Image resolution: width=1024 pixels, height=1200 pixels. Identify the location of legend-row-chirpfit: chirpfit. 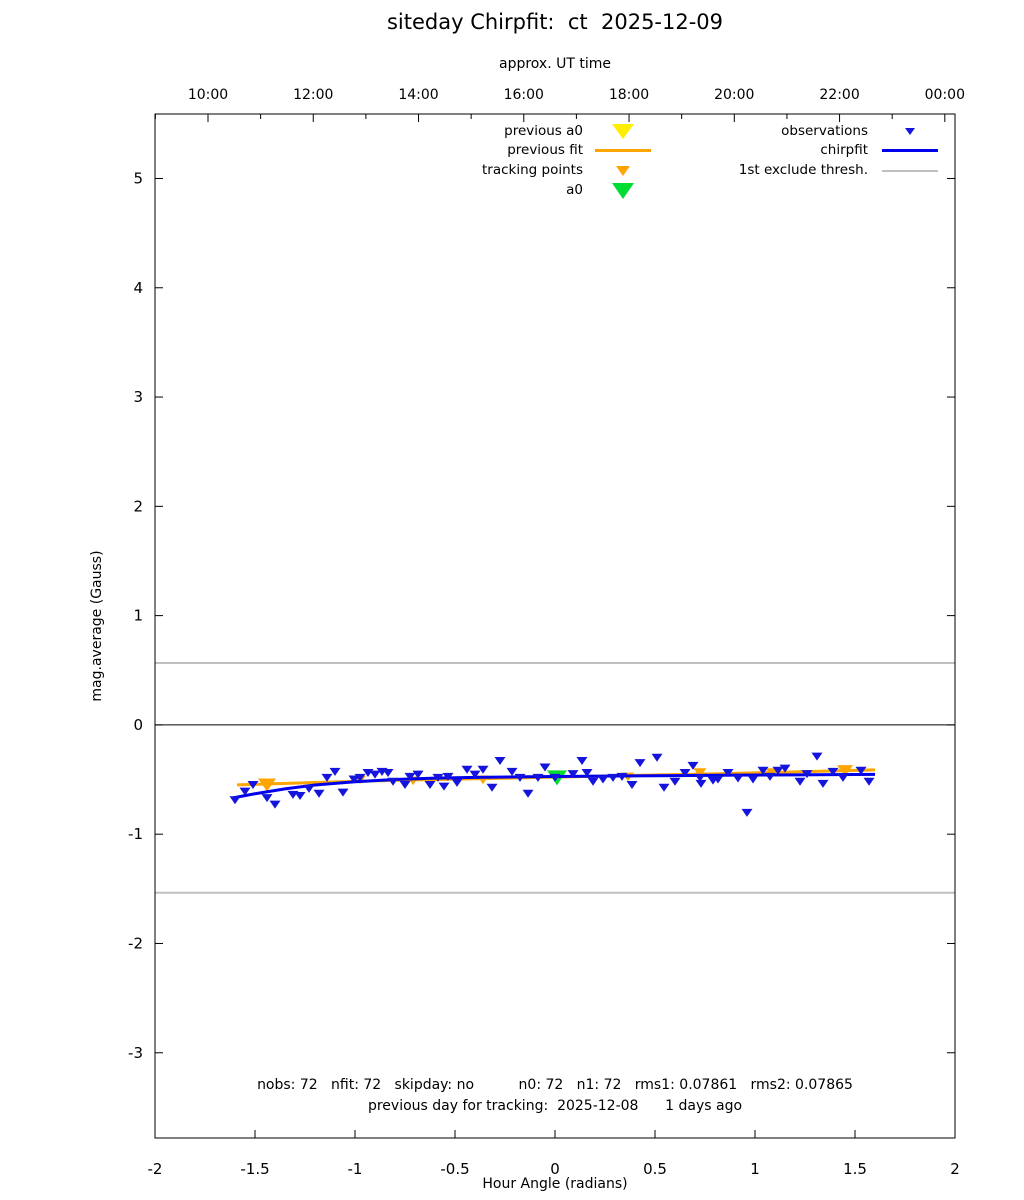
(512, 150).